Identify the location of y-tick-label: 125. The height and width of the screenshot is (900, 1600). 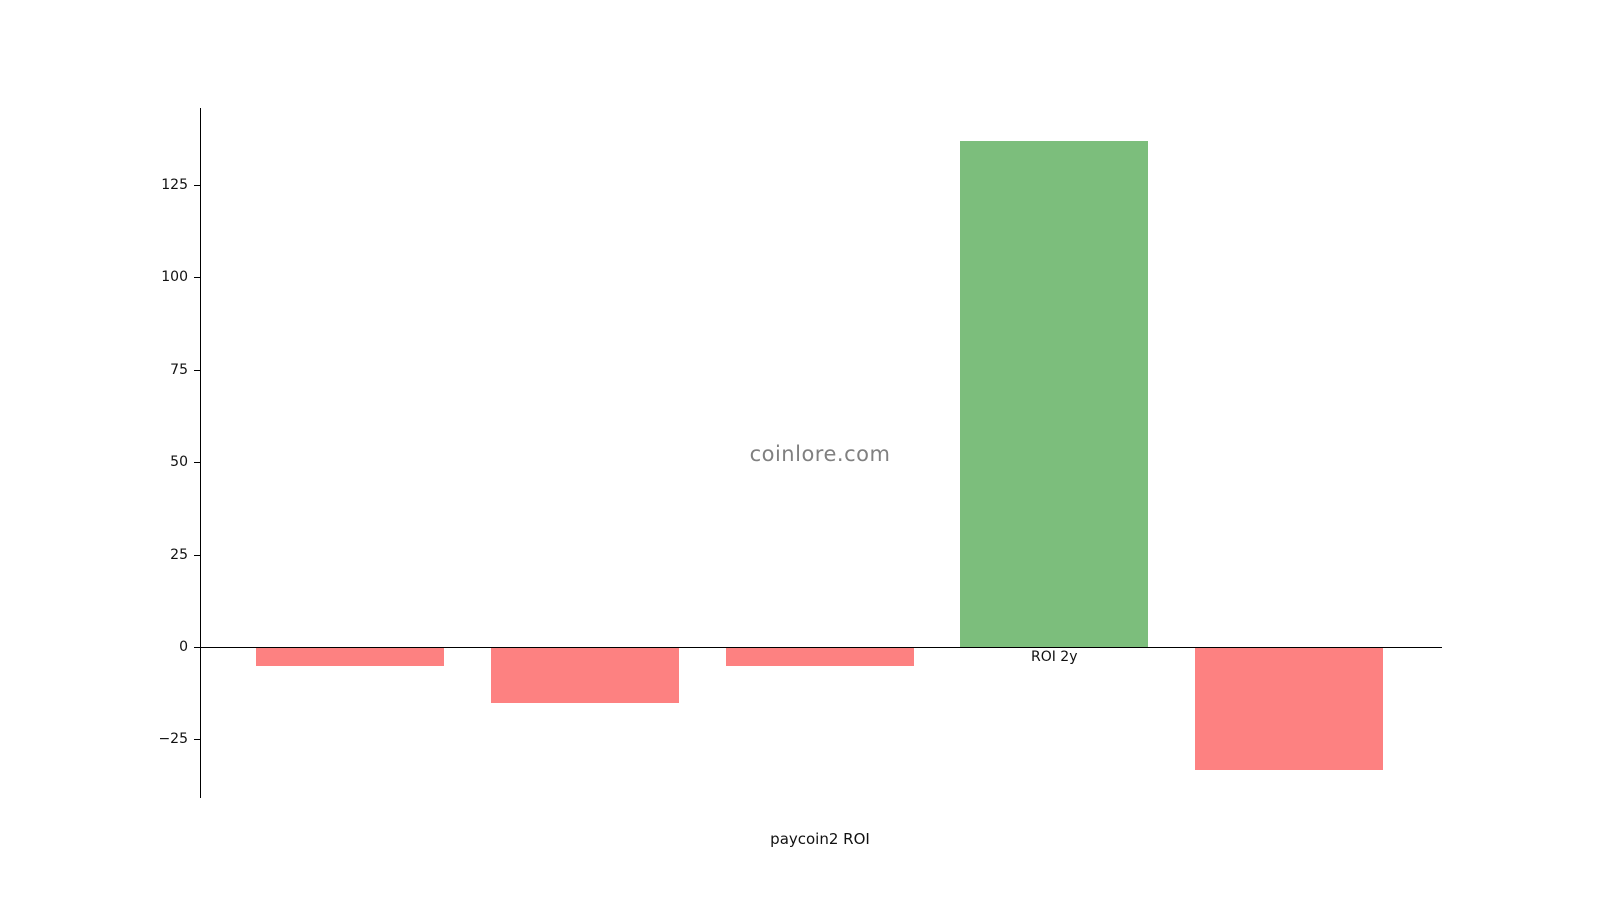
(174, 185).